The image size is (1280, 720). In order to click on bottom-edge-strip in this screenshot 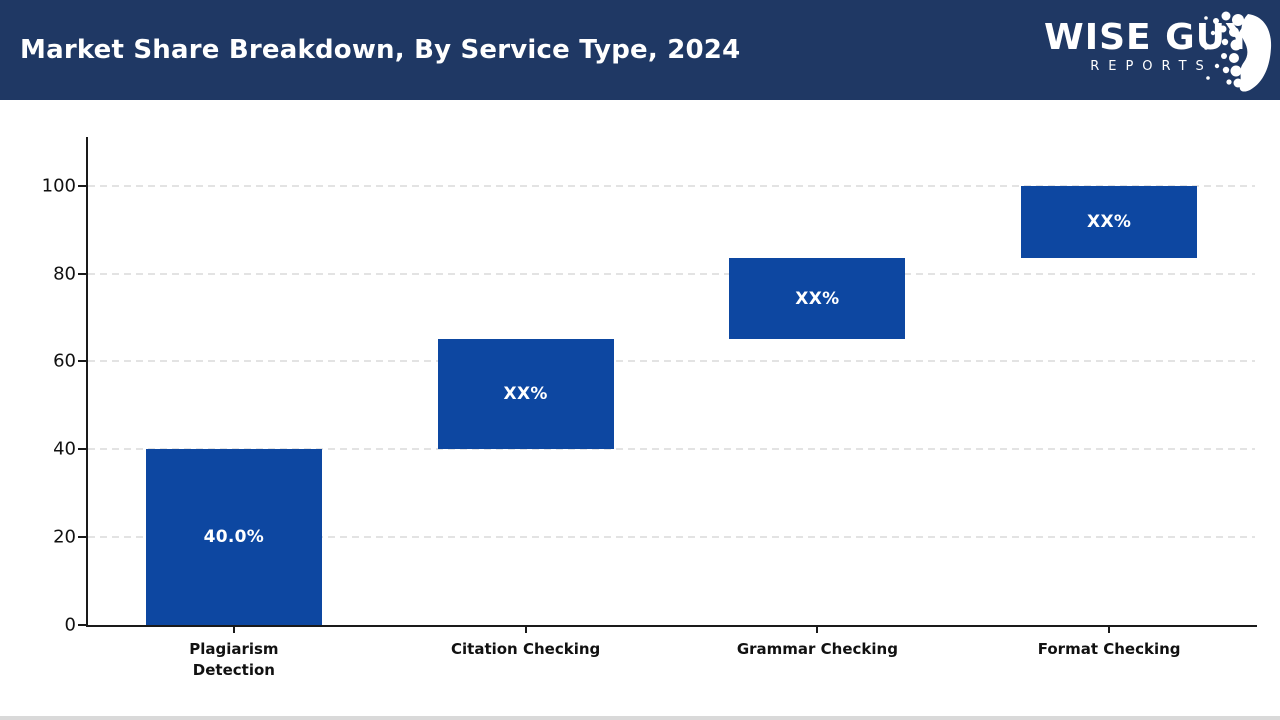, I will do `click(640, 718)`.